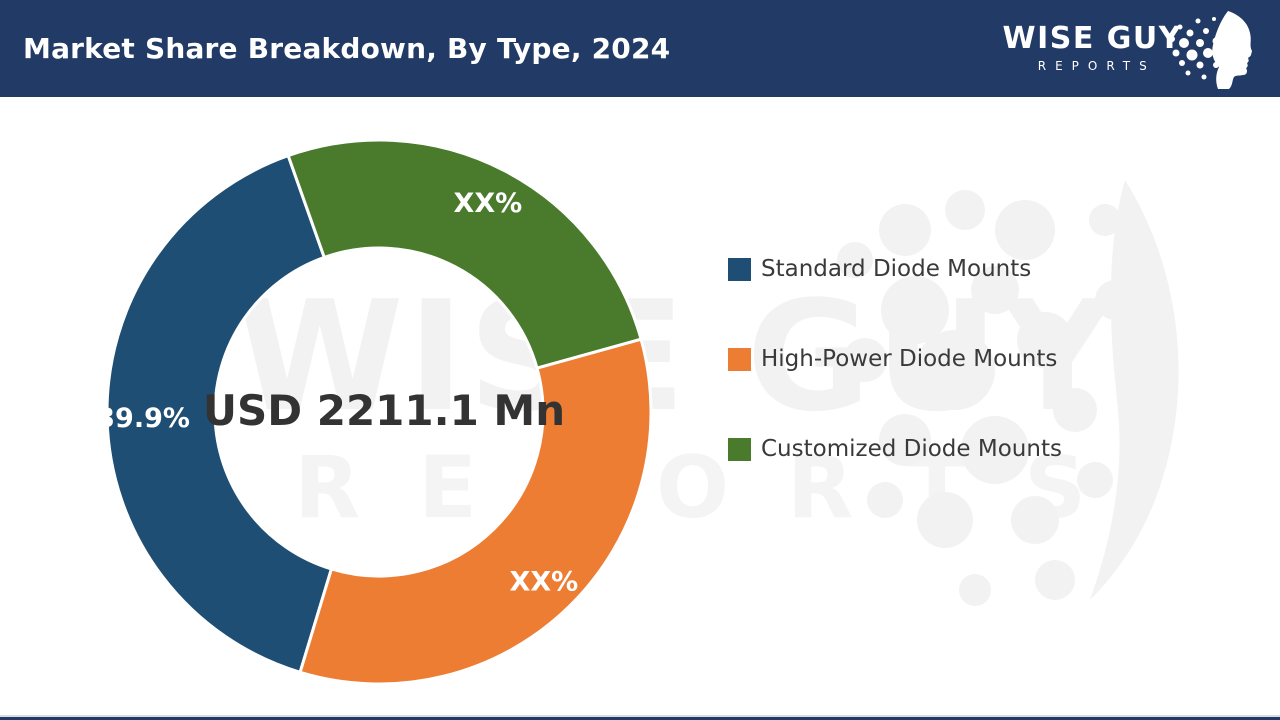  What do you see at coordinates (739, 269) in the screenshot?
I see `legend-swatch-standard` at bounding box center [739, 269].